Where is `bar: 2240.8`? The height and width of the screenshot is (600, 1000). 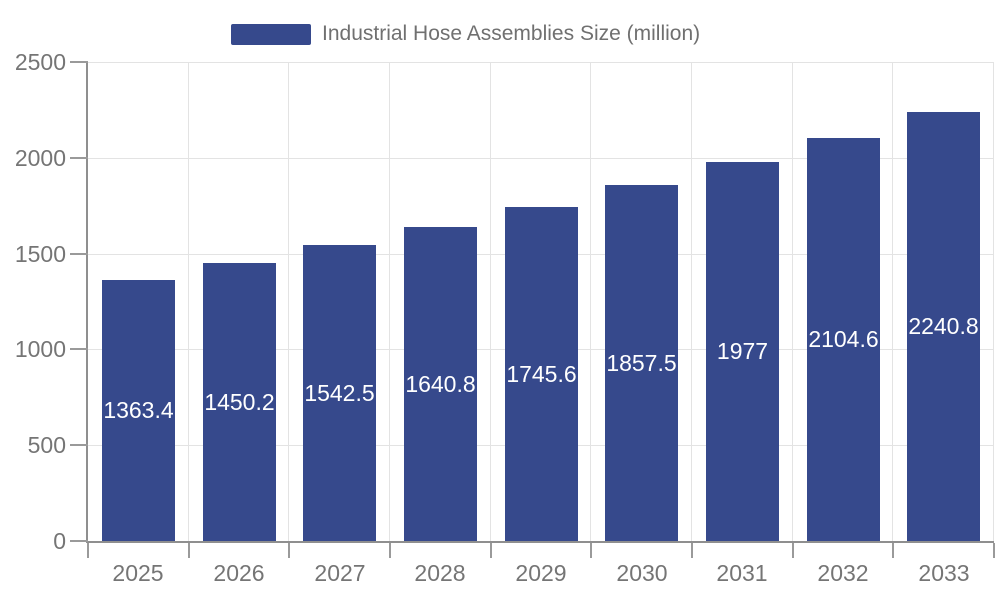 bar: 2240.8 is located at coordinates (943, 326).